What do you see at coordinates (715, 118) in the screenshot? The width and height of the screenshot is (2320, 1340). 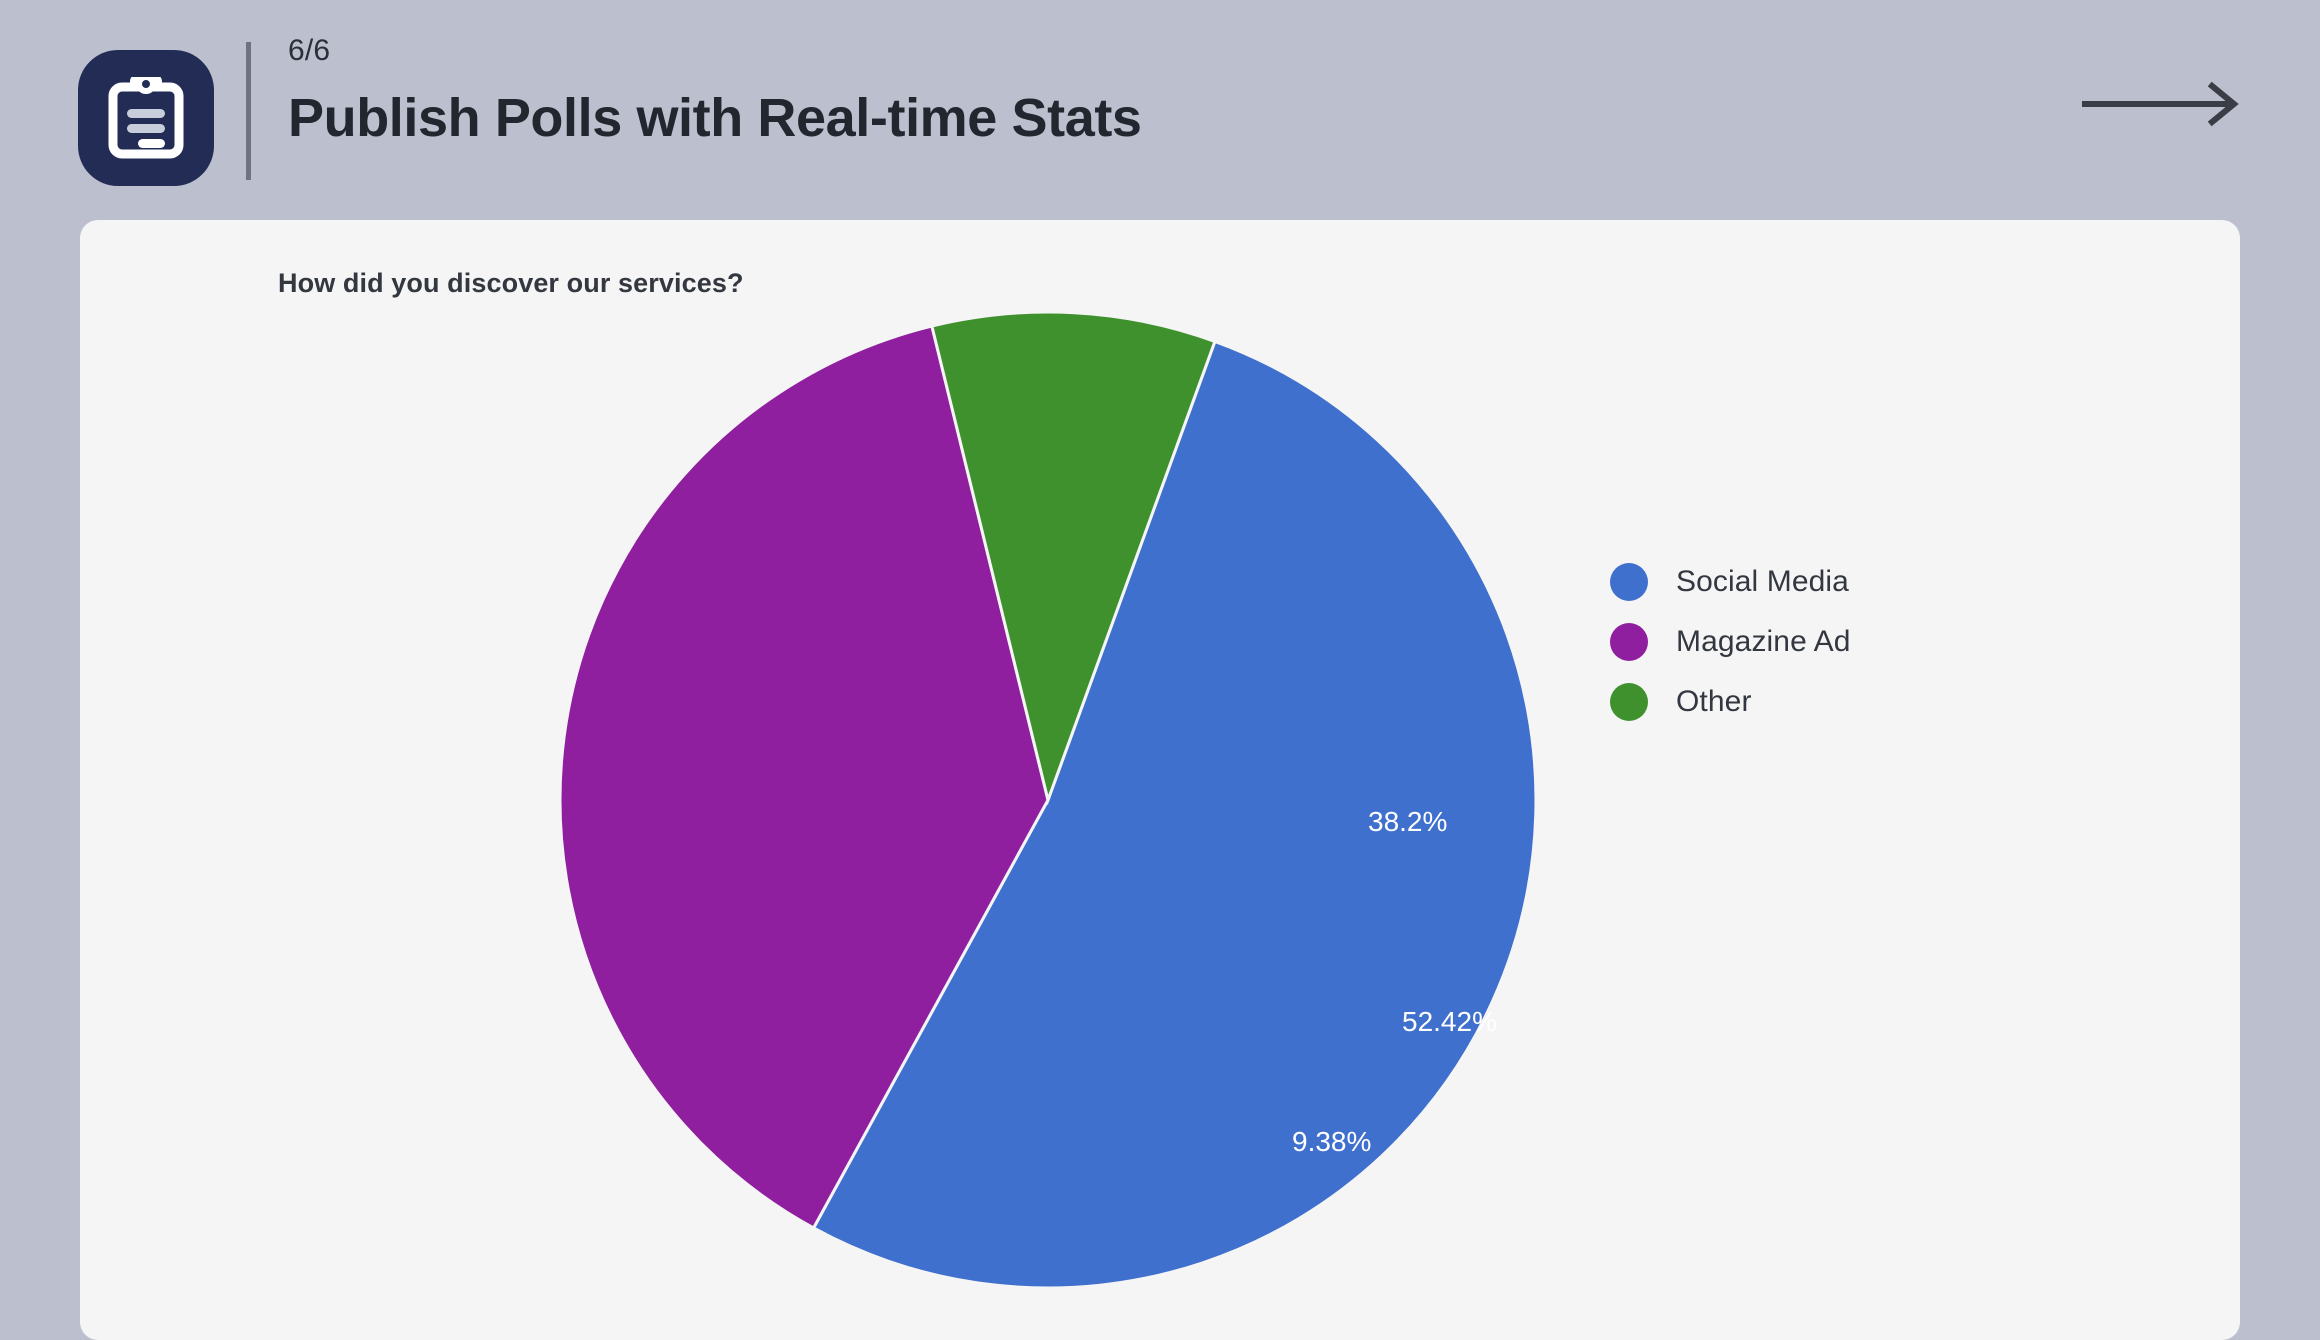 I see `page-title: Publish Polls with Real-time Stats` at bounding box center [715, 118].